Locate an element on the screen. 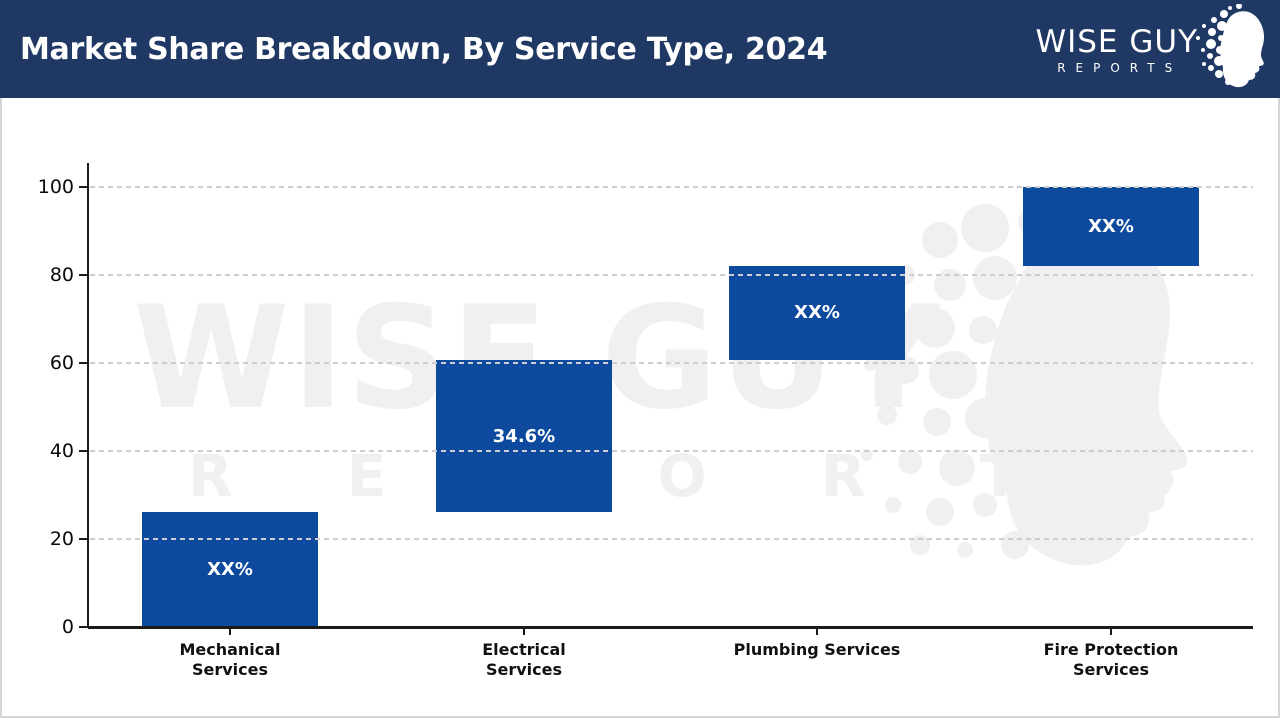 The width and height of the screenshot is (1280, 720). bar-fire-protection-services: XX% is located at coordinates (1111, 226).